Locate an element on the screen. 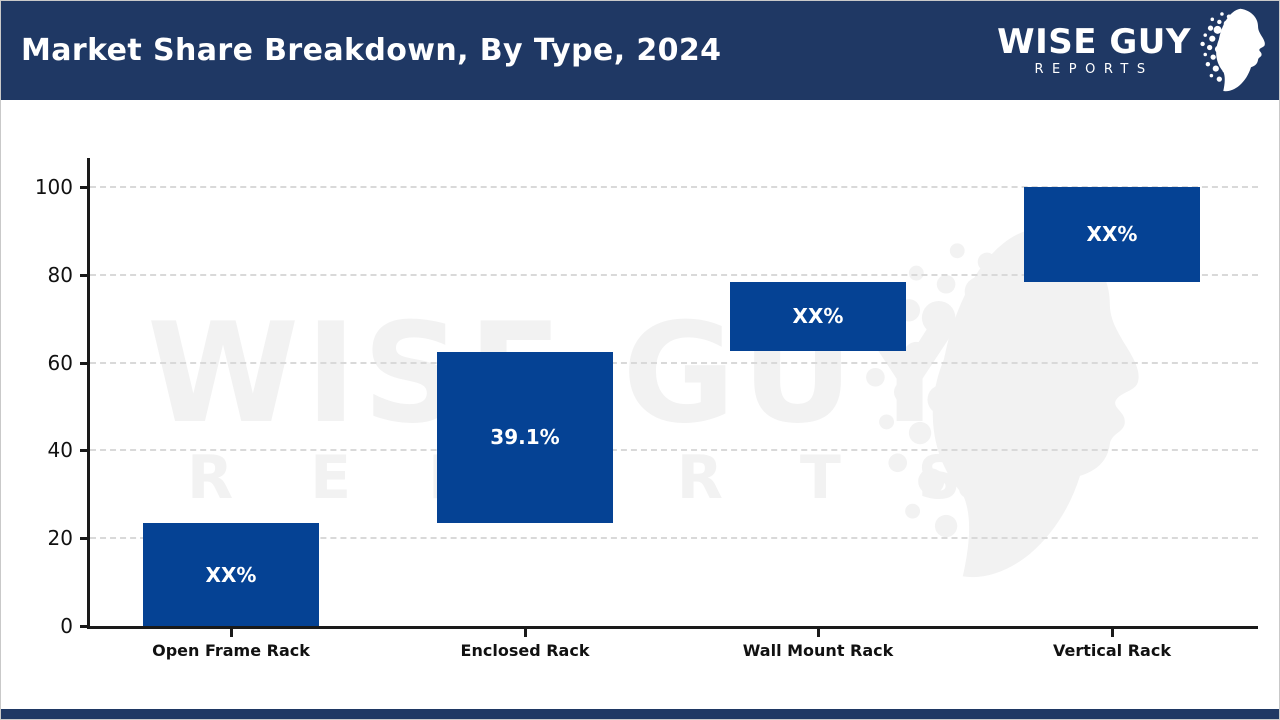 This screenshot has height=720, width=1280. x-category-label-2: Enclosed Rack is located at coordinates (525, 650).